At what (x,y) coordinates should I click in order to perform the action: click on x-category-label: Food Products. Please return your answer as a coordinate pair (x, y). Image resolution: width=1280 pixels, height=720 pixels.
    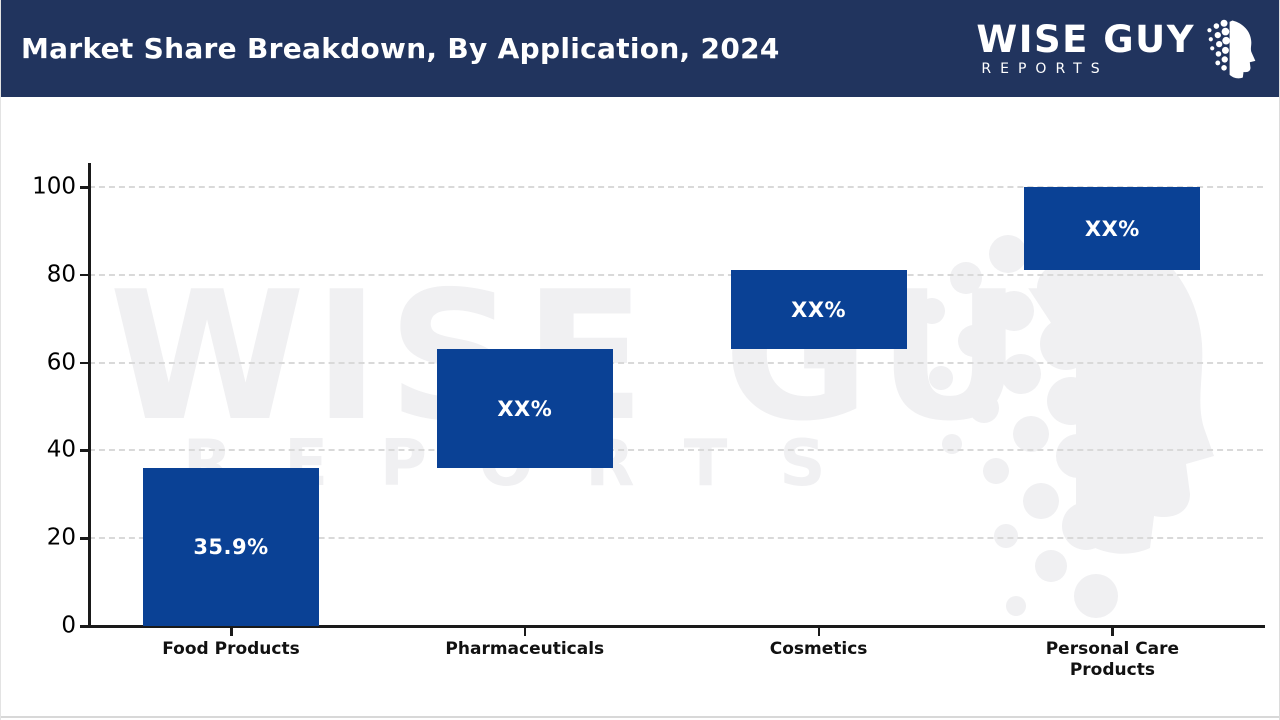
    Looking at the image, I should click on (231, 649).